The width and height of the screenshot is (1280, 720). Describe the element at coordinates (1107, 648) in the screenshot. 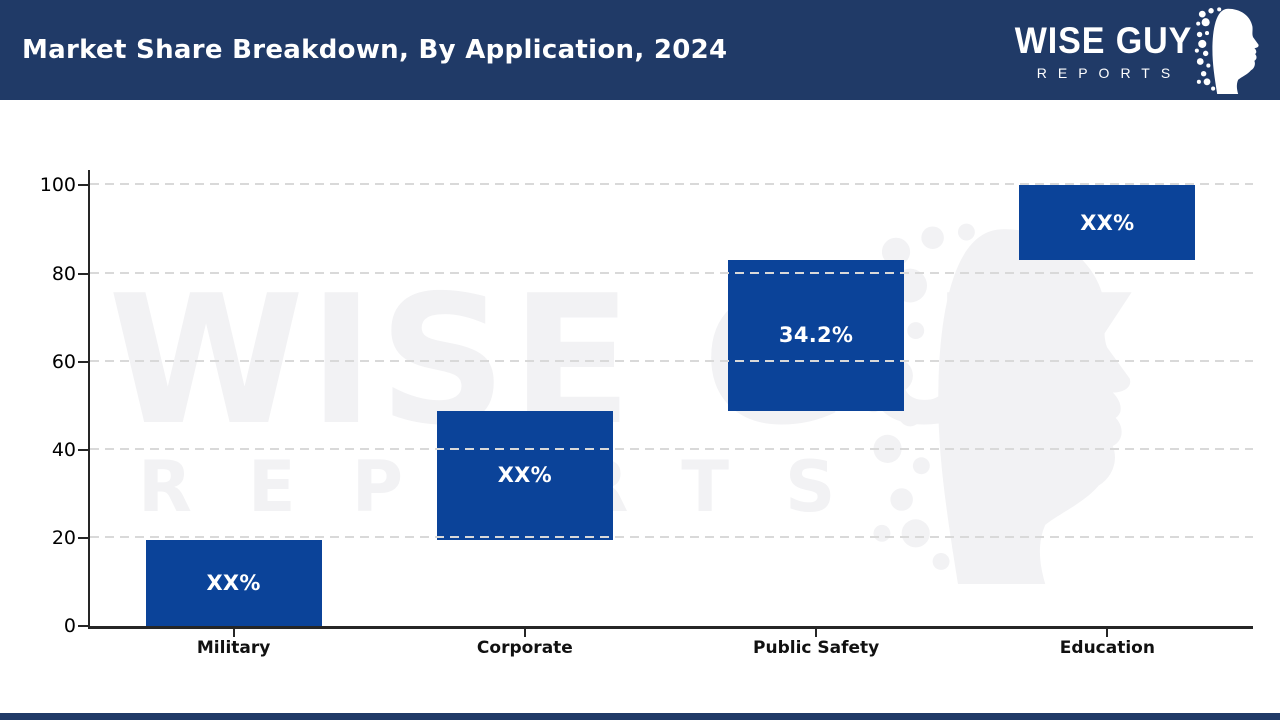

I see `x-tick-label: Education` at that location.